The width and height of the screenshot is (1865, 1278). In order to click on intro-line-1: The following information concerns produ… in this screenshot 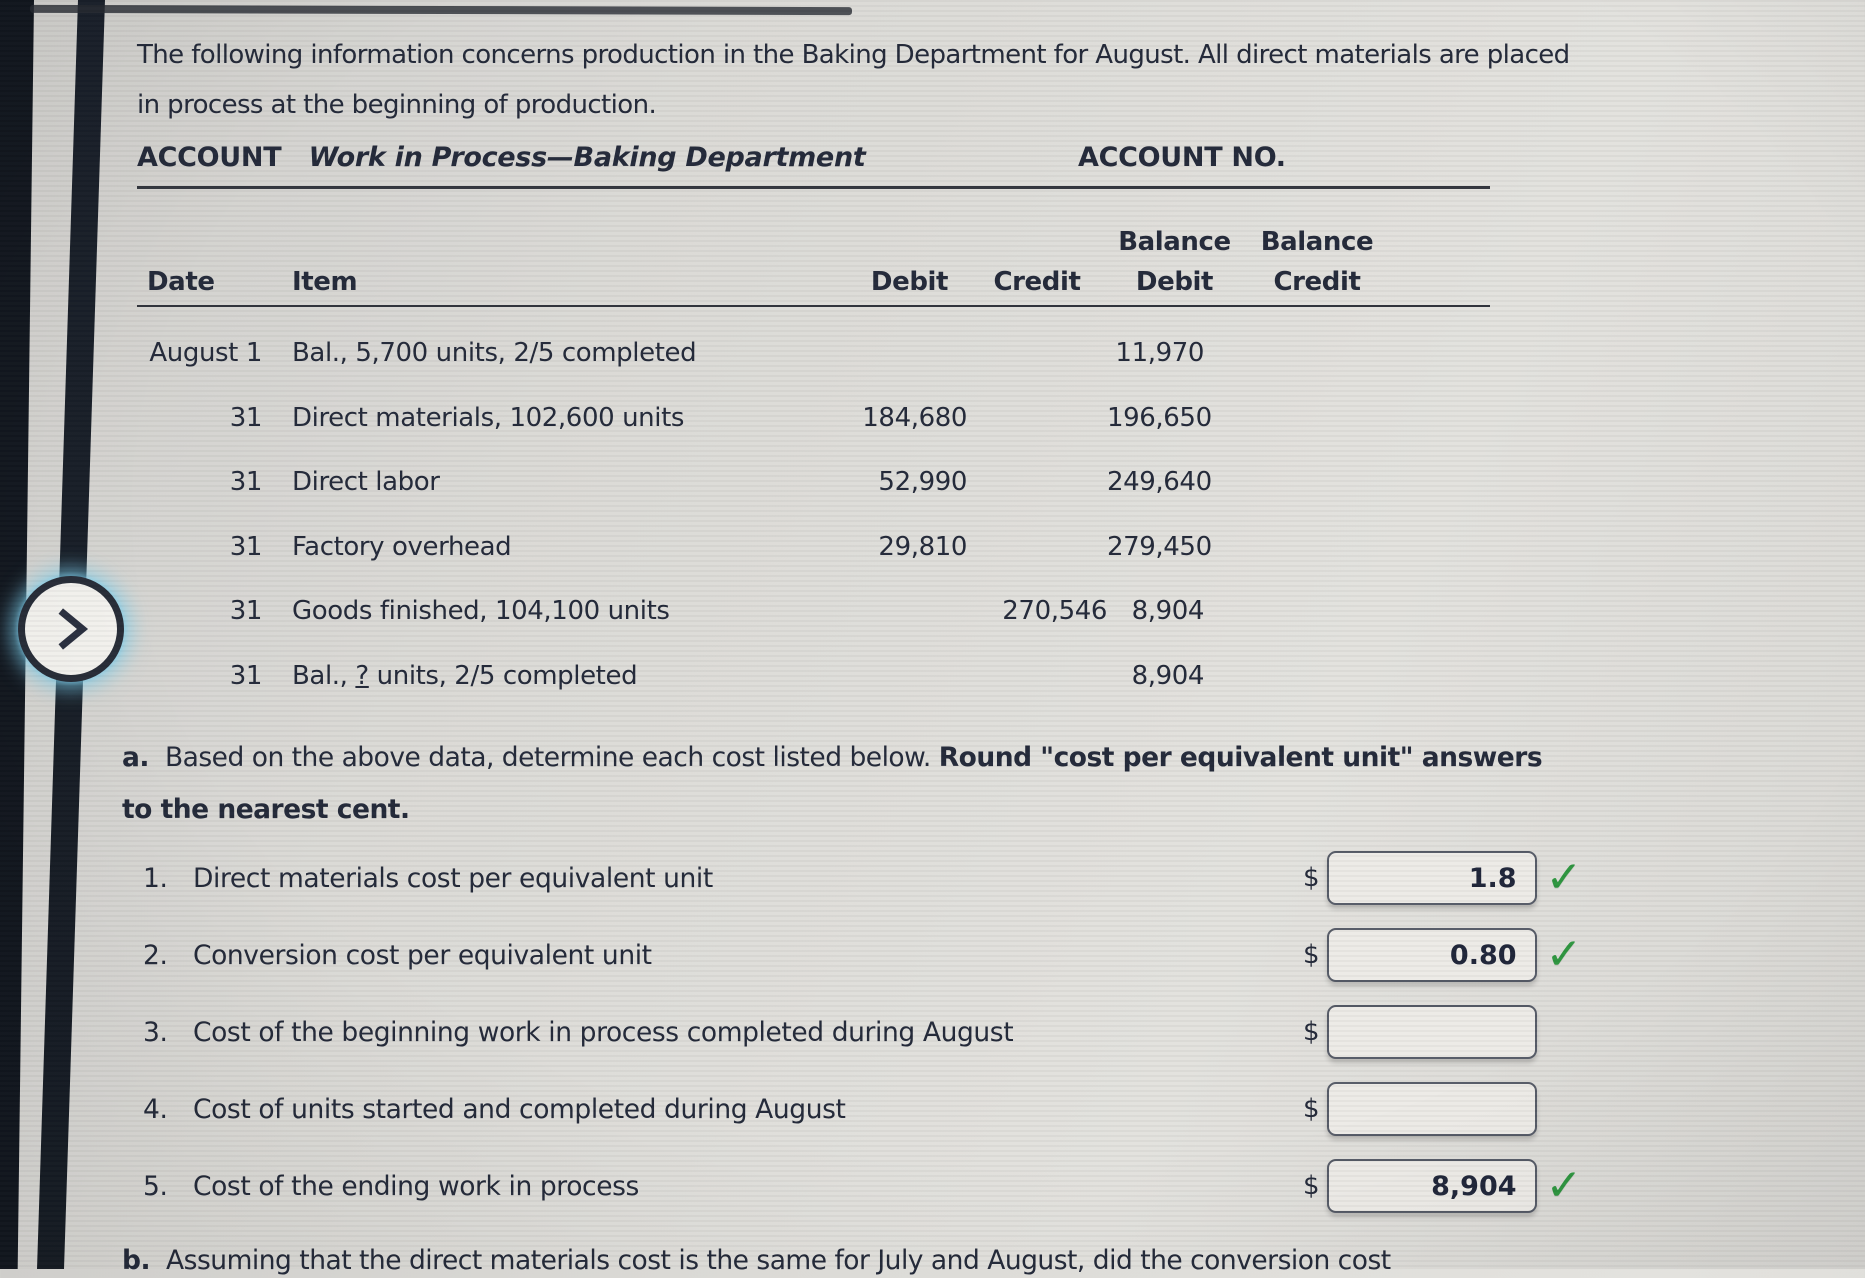, I will do `click(853, 55)`.